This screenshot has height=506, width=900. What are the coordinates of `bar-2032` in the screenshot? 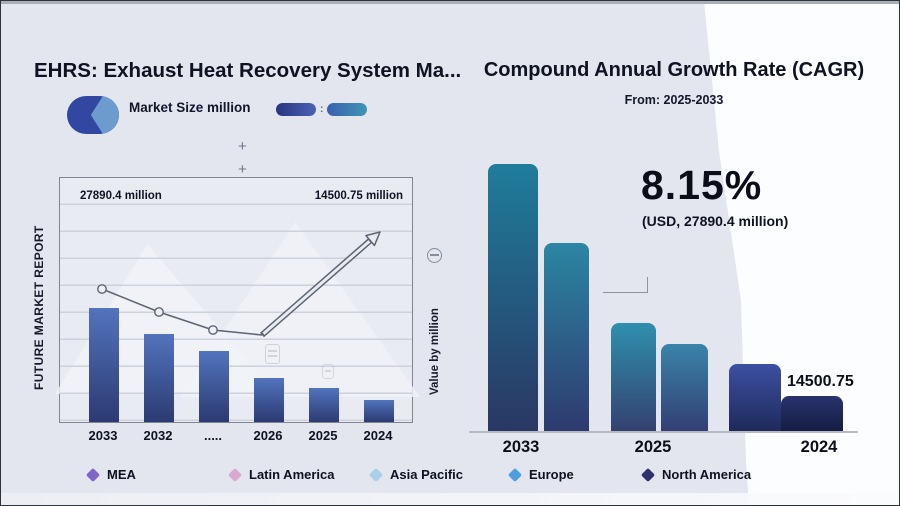 It's located at (159, 378).